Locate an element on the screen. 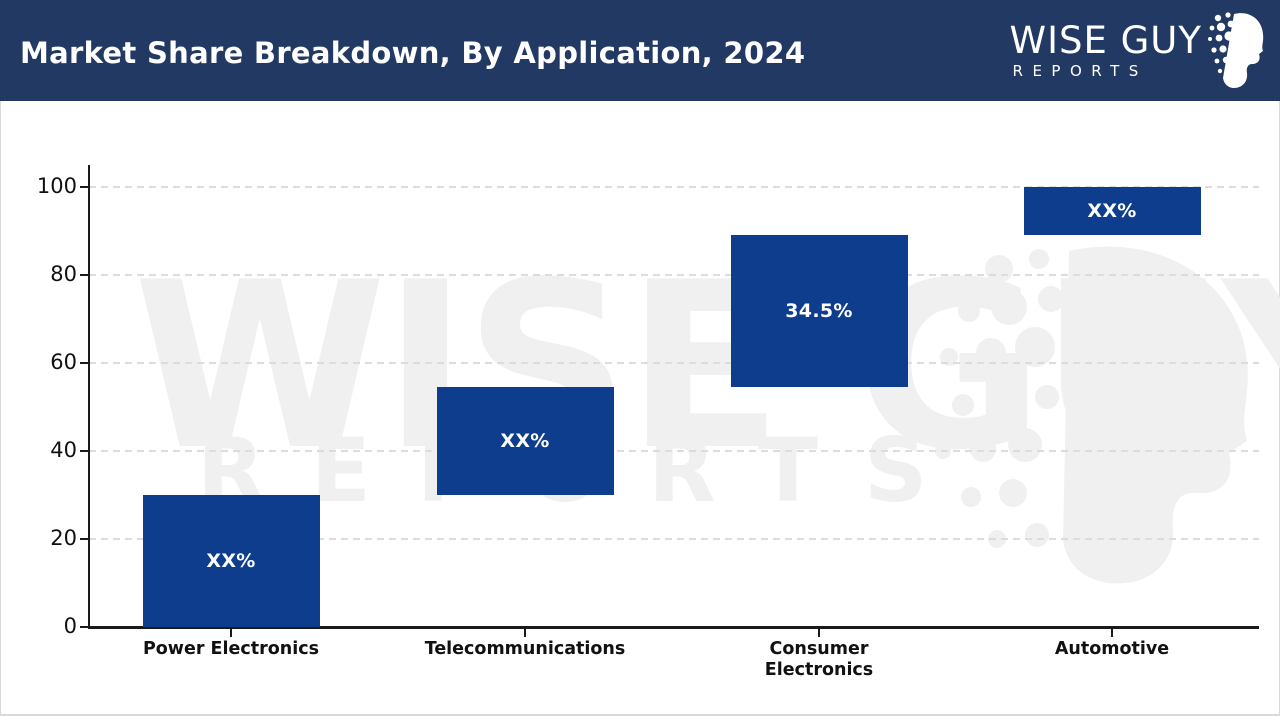 The width and height of the screenshot is (1280, 720). bar-value-label: 34.5% is located at coordinates (819, 311).